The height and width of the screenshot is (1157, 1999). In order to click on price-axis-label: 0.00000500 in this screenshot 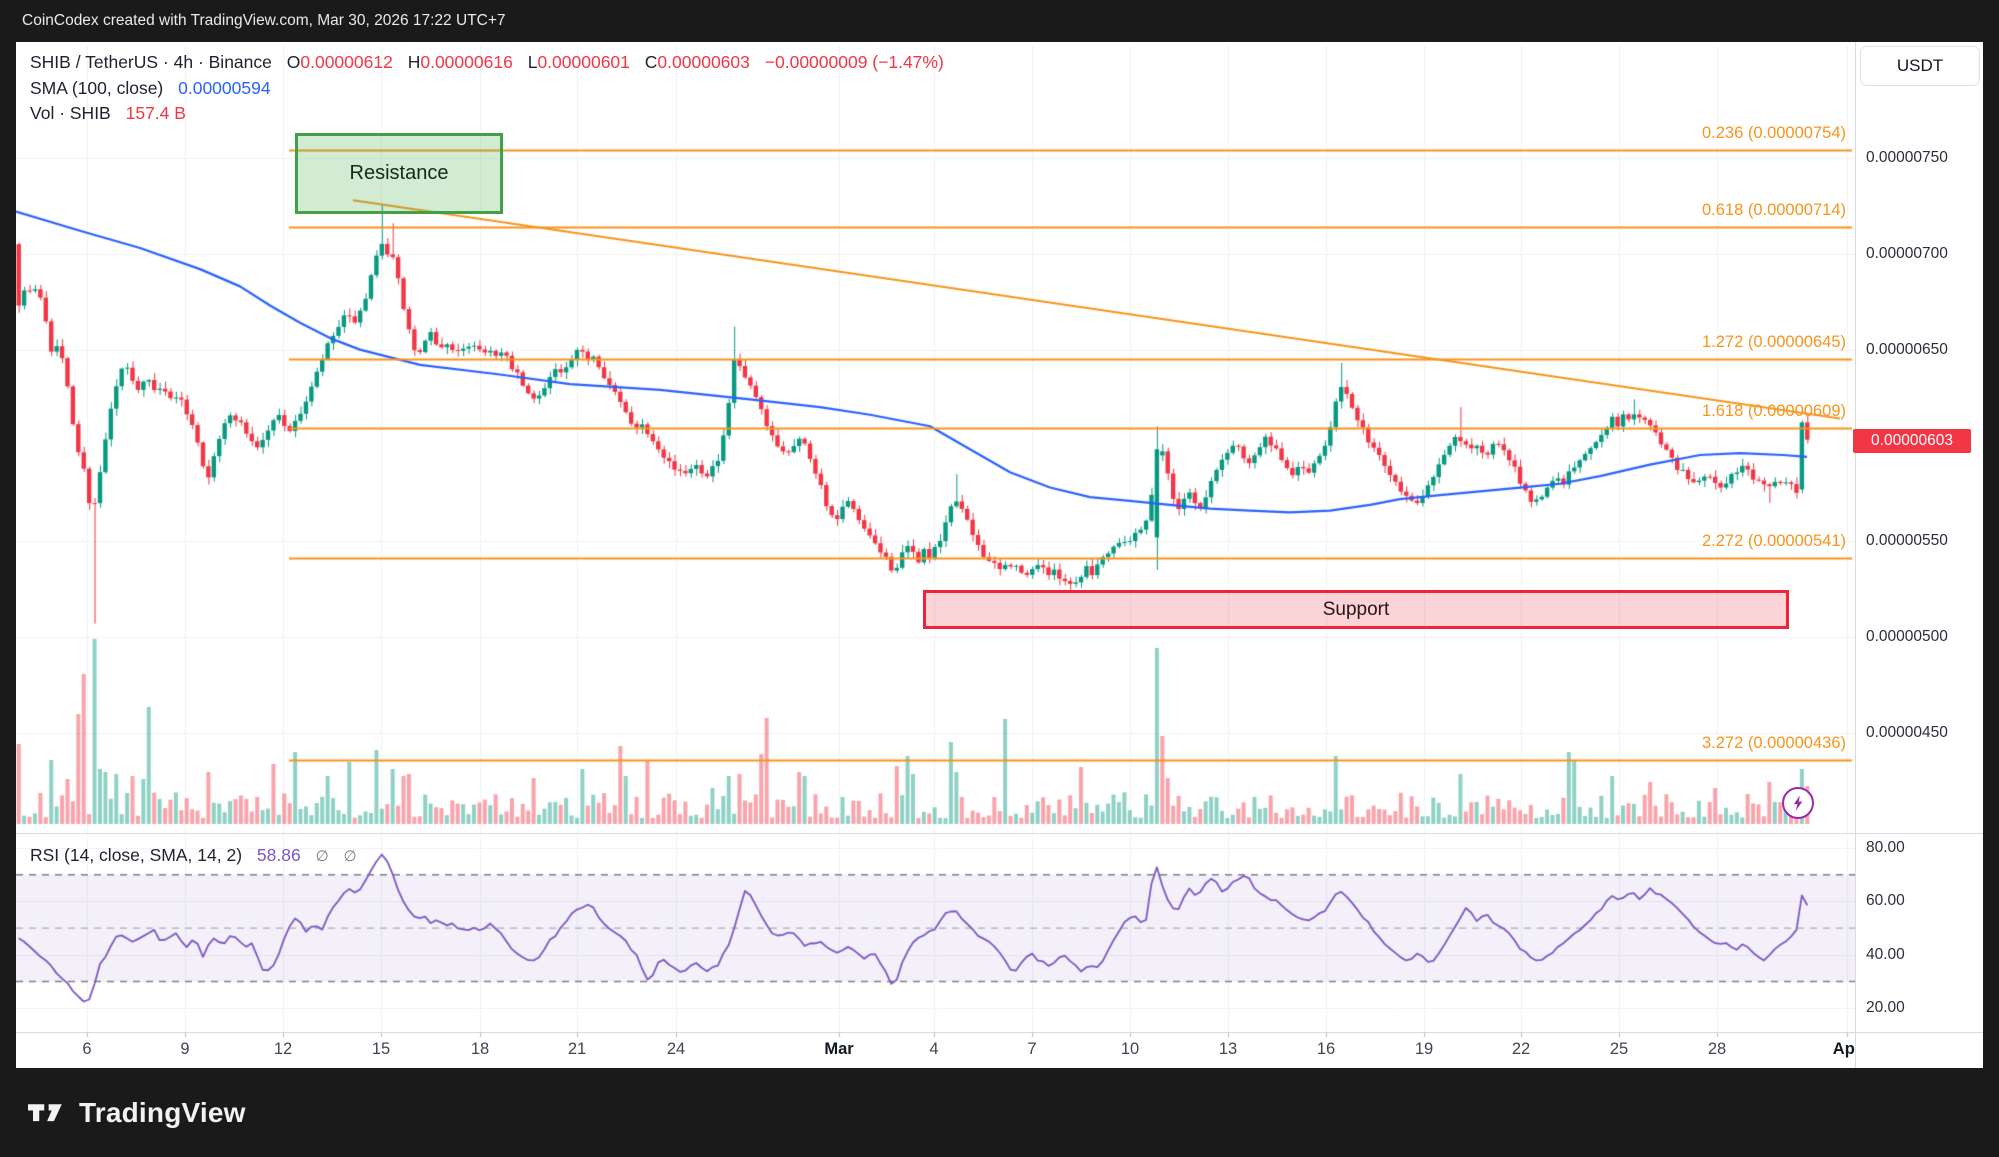, I will do `click(1907, 636)`.